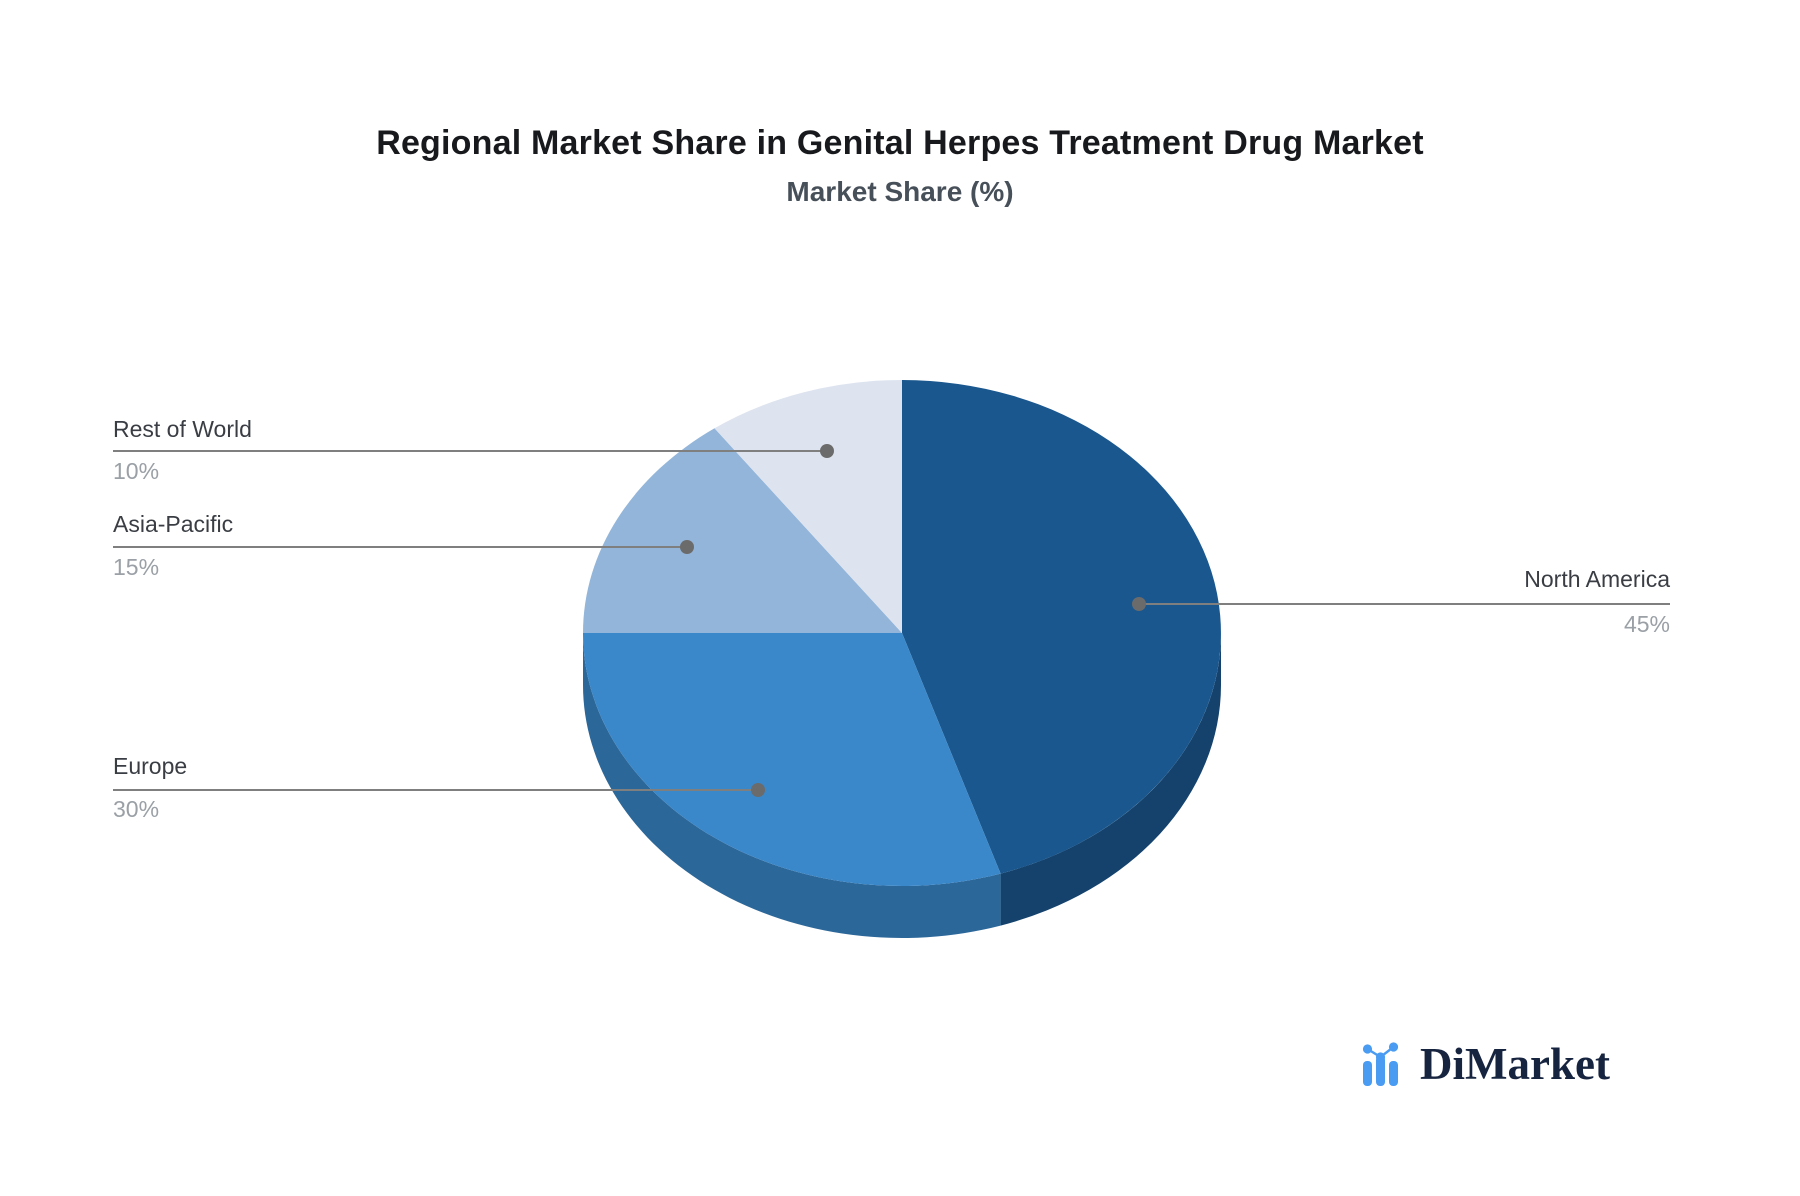 The image size is (1800, 1196). Describe the element at coordinates (173, 524) in the screenshot. I see `slice-label-asia-pacific: Asia-Pacific` at that location.